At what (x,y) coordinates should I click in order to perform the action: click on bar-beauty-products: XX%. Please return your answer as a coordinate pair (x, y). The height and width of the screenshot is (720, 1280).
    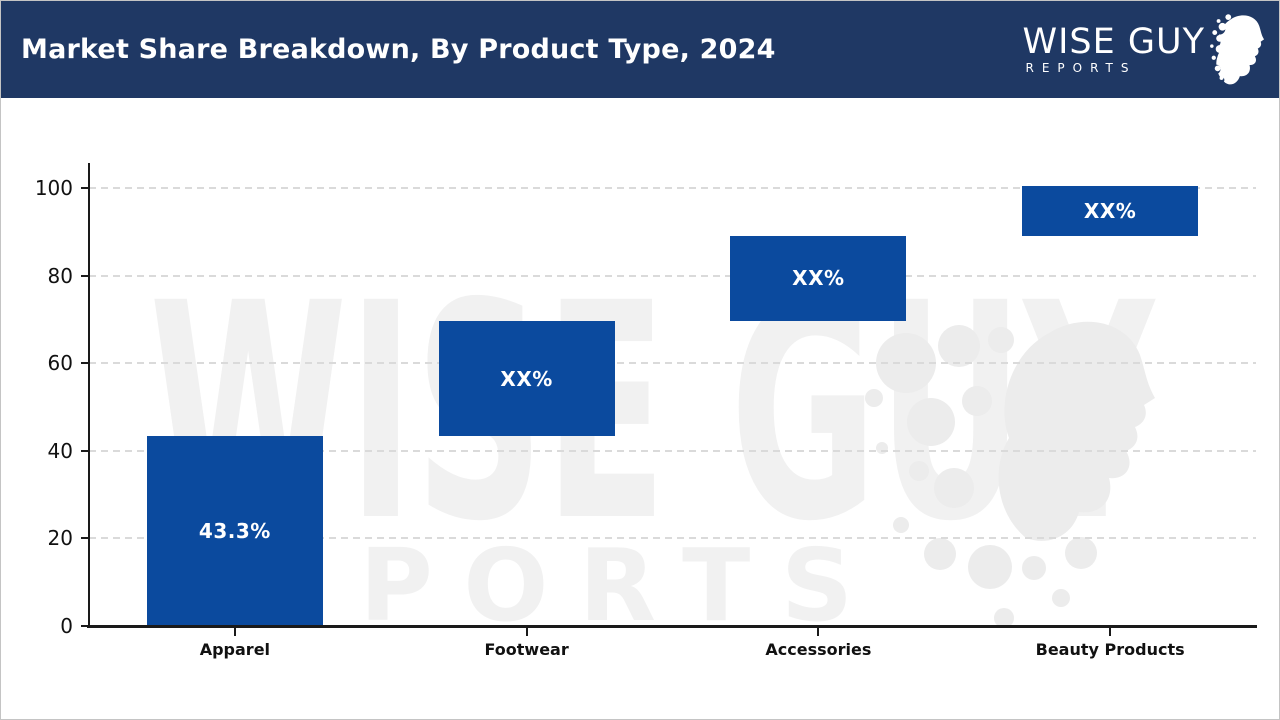
    Looking at the image, I should click on (1110, 211).